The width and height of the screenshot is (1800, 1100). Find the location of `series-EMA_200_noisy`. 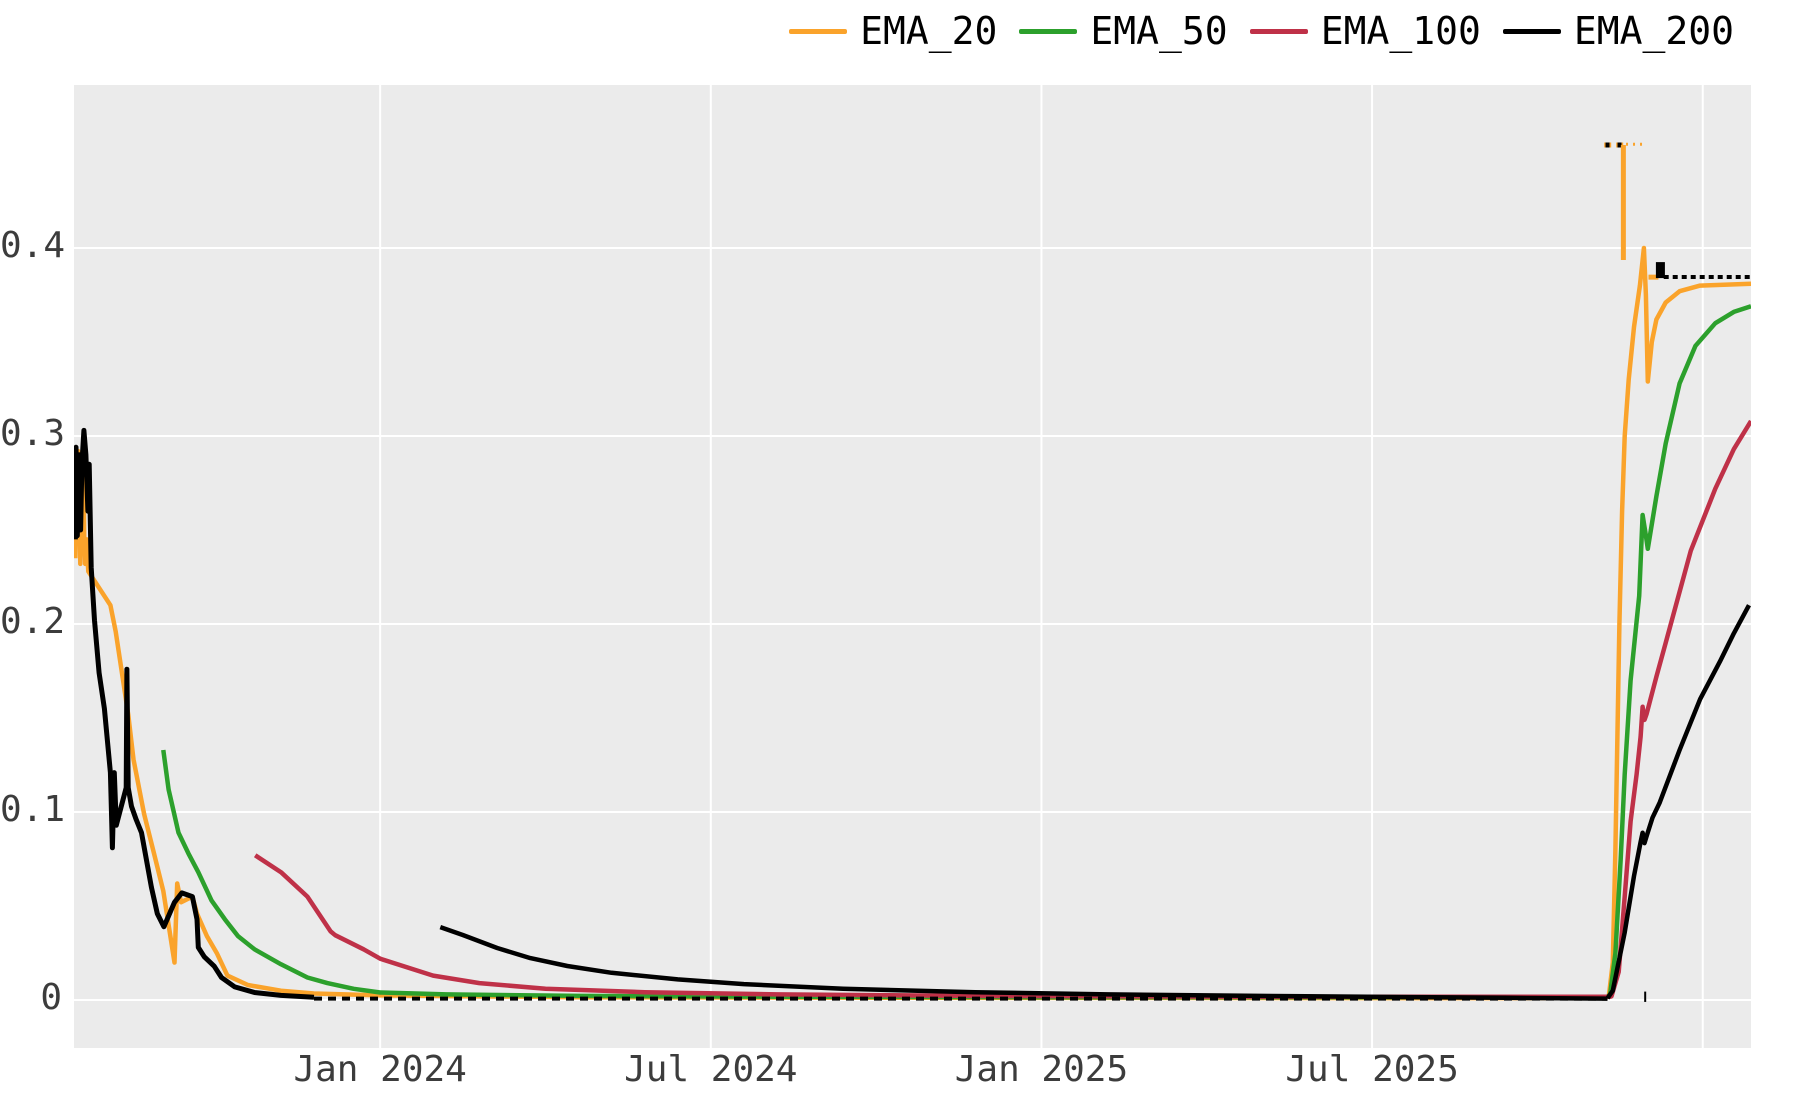

series-EMA_200_noisy is located at coordinates (194, 713).